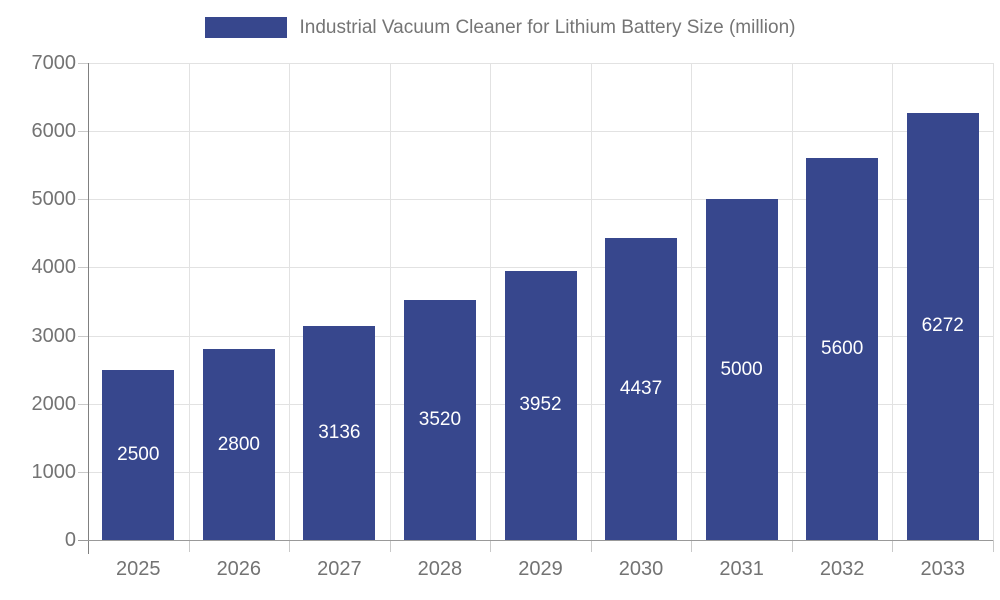 Image resolution: width=1000 pixels, height=600 pixels. I want to click on y-axis-tick-label: 4000, so click(54, 267).